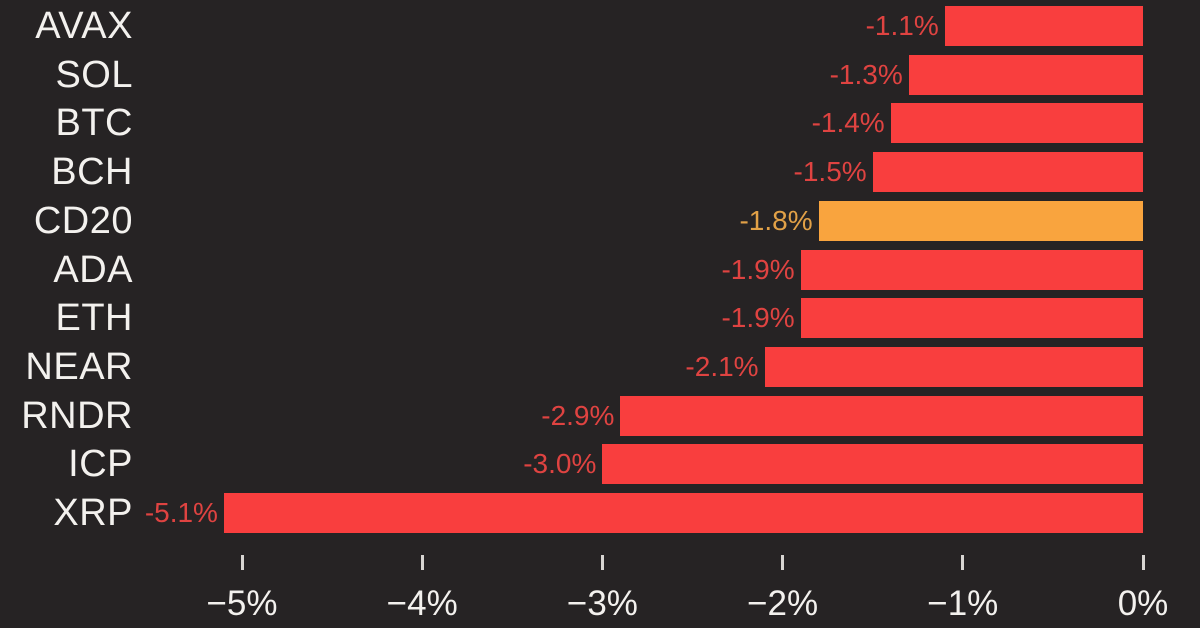 This screenshot has width=1200, height=628. I want to click on bar-row: AVAX -1.1%, so click(600, 26).